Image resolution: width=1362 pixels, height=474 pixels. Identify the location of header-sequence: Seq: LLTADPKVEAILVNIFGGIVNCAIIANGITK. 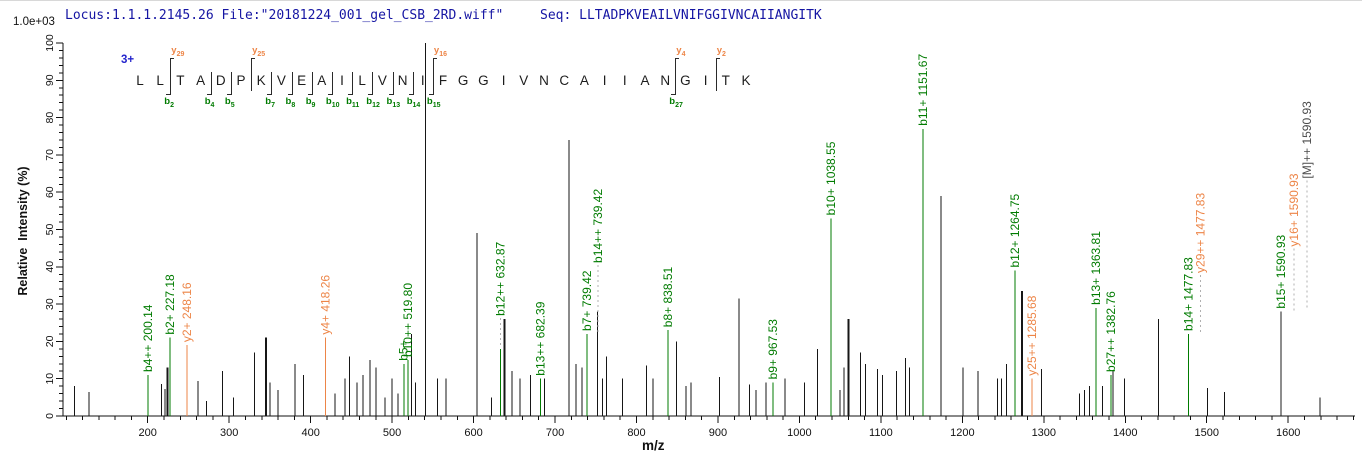
(681, 15).